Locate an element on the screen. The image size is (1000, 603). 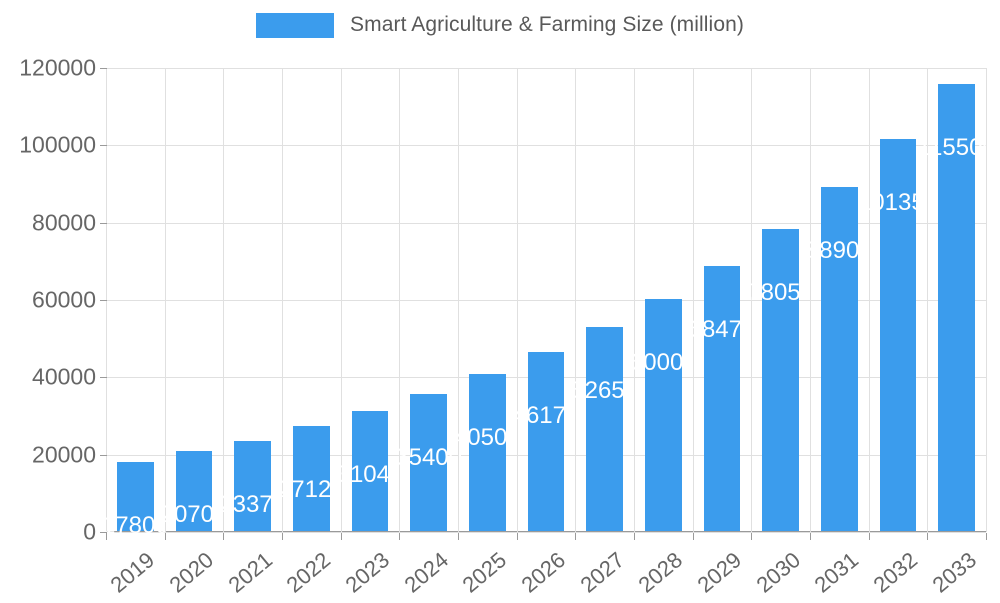
bar-value-label: 27125 is located at coordinates (311, 490).